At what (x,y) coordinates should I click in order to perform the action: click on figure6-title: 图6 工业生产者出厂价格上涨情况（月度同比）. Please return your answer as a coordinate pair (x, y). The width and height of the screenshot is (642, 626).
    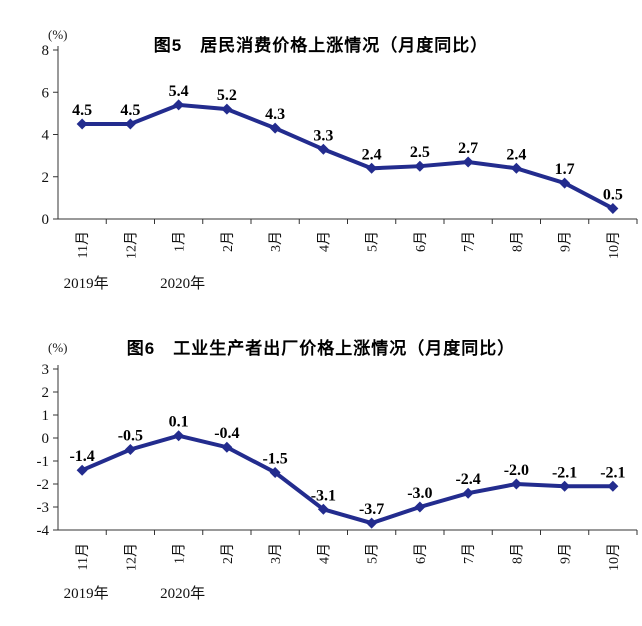
    Looking at the image, I should click on (321, 348).